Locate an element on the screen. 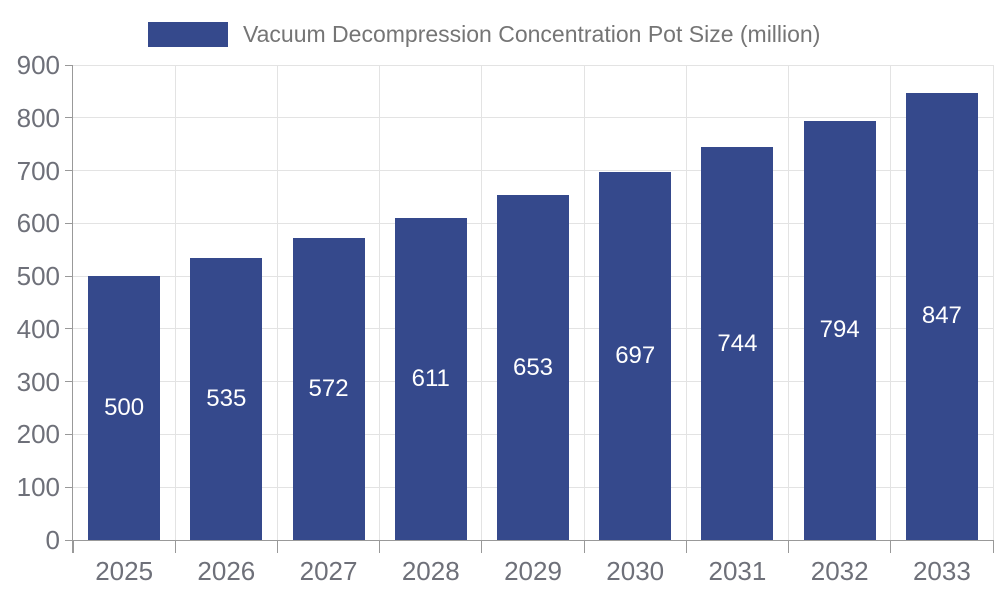  bar-value-label: 794 is located at coordinates (839, 330).